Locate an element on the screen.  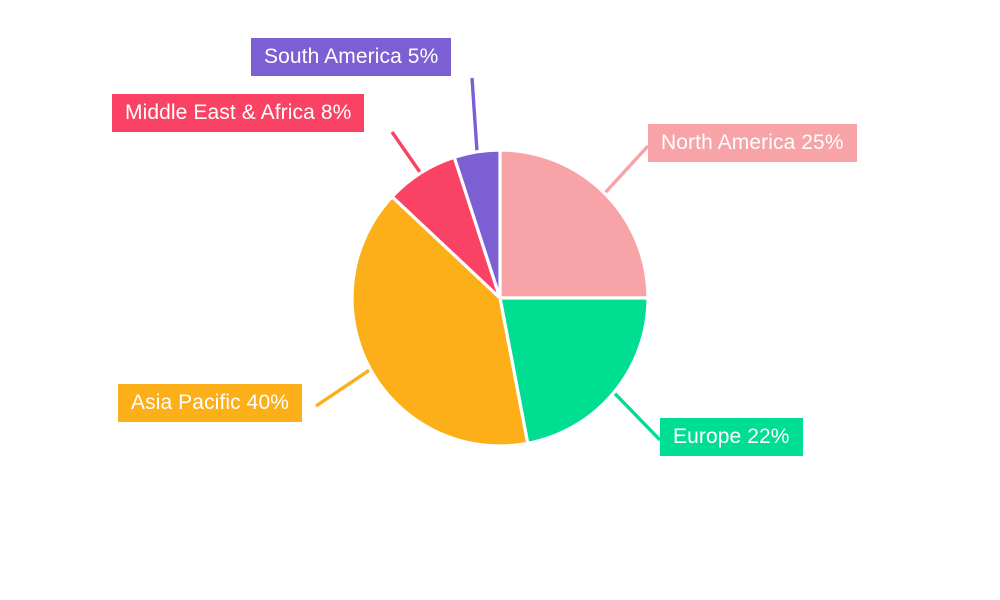
slice-label-south-america: South America 5% is located at coordinates (351, 57).